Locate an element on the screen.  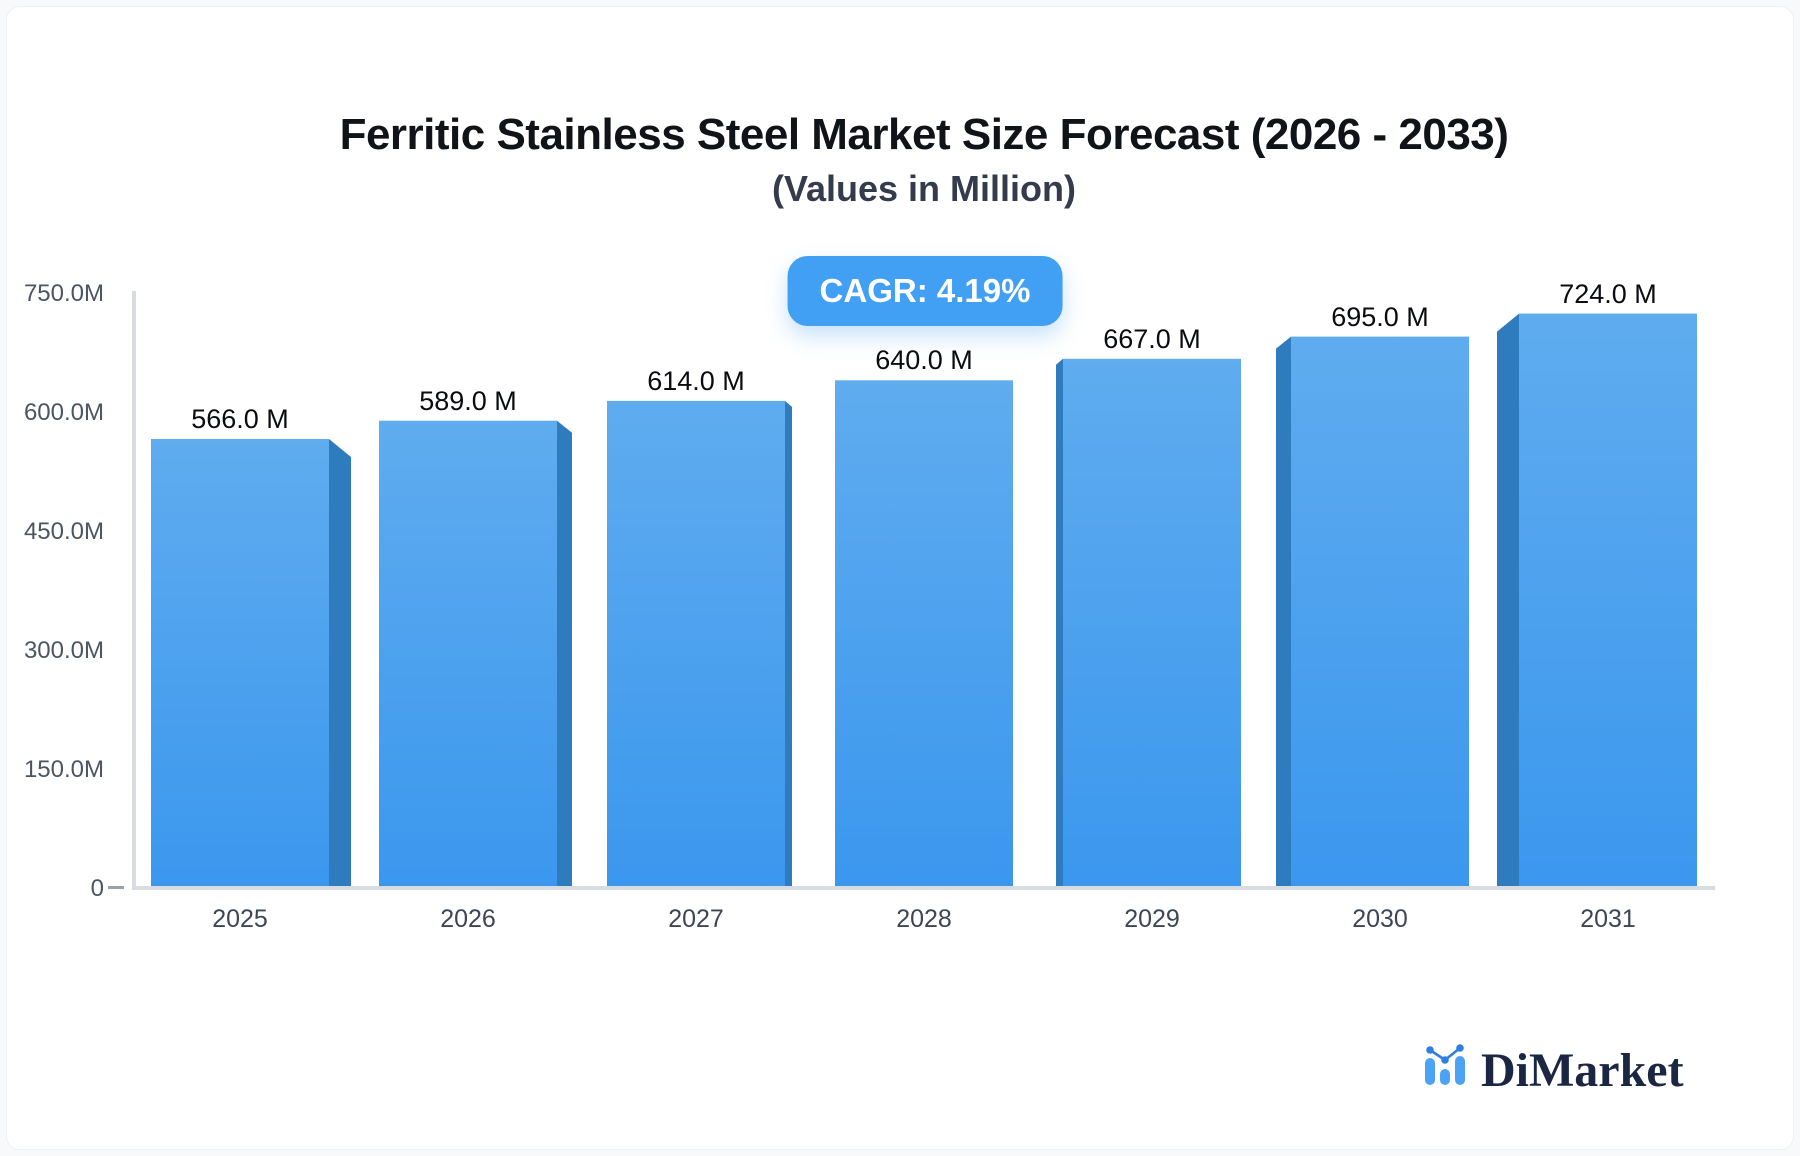
cagr-badge: CAGR: 4.19% is located at coordinates (925, 291).